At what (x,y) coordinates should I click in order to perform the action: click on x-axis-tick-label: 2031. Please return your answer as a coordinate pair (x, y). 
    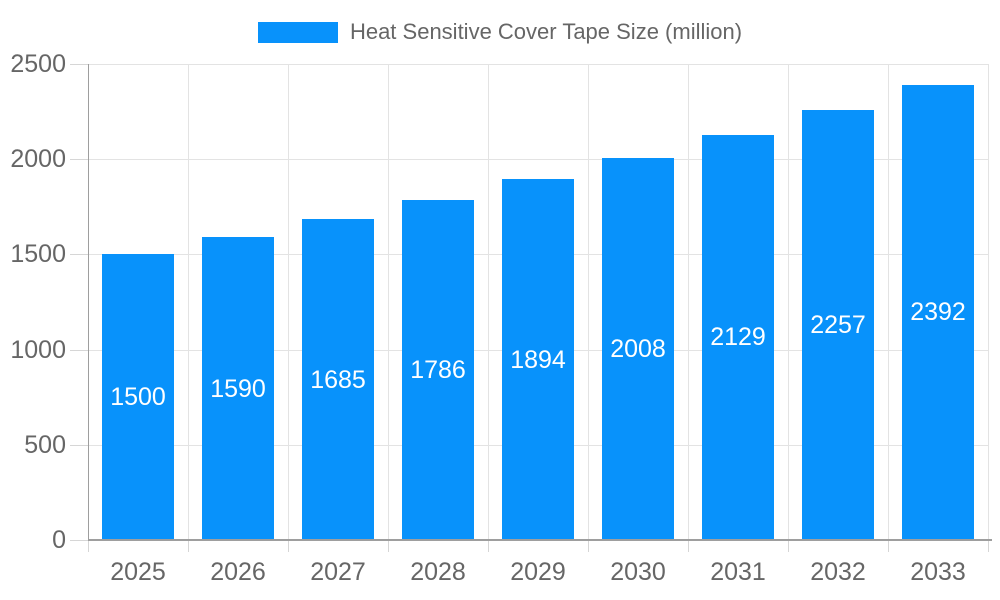
    Looking at the image, I should click on (738, 572).